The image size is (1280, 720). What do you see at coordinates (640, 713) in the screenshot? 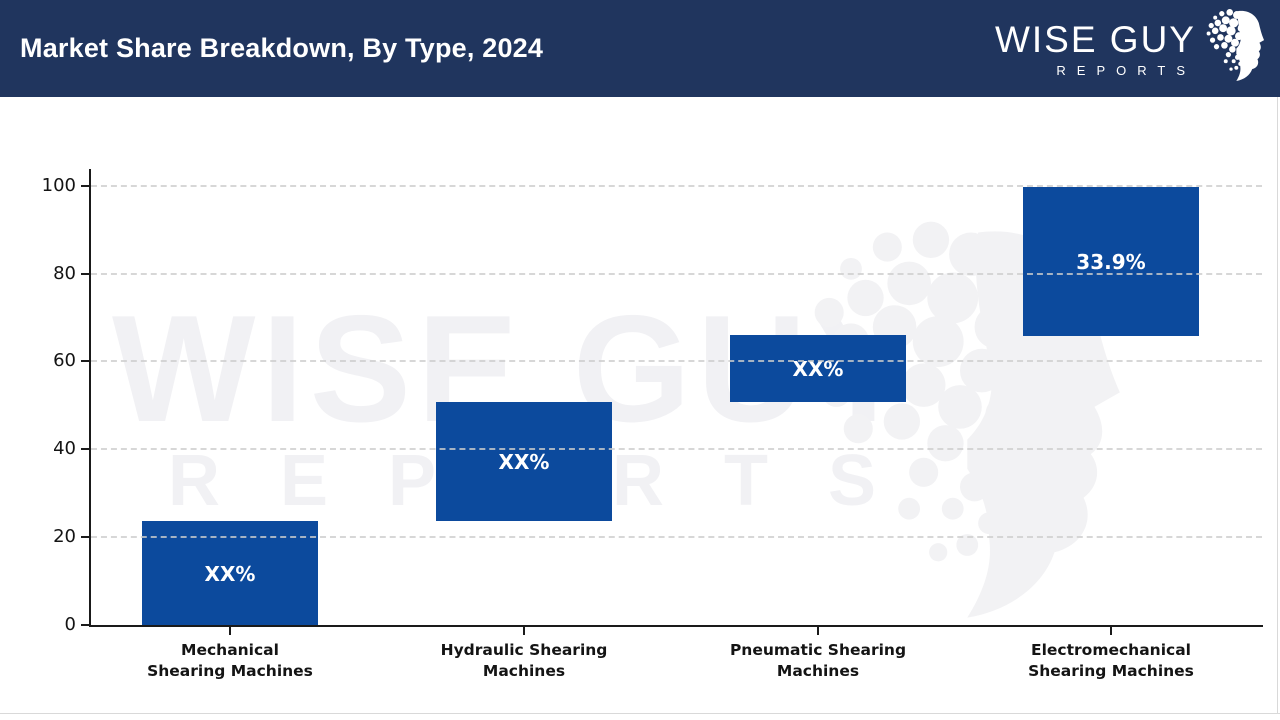
I see `card-bottom-border` at bounding box center [640, 713].